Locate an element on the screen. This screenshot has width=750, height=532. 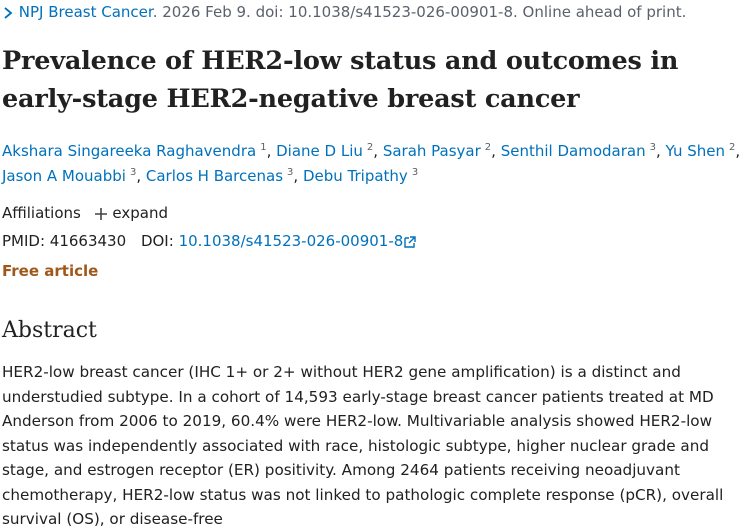
abstract-heading: Abstract is located at coordinates (49, 330).